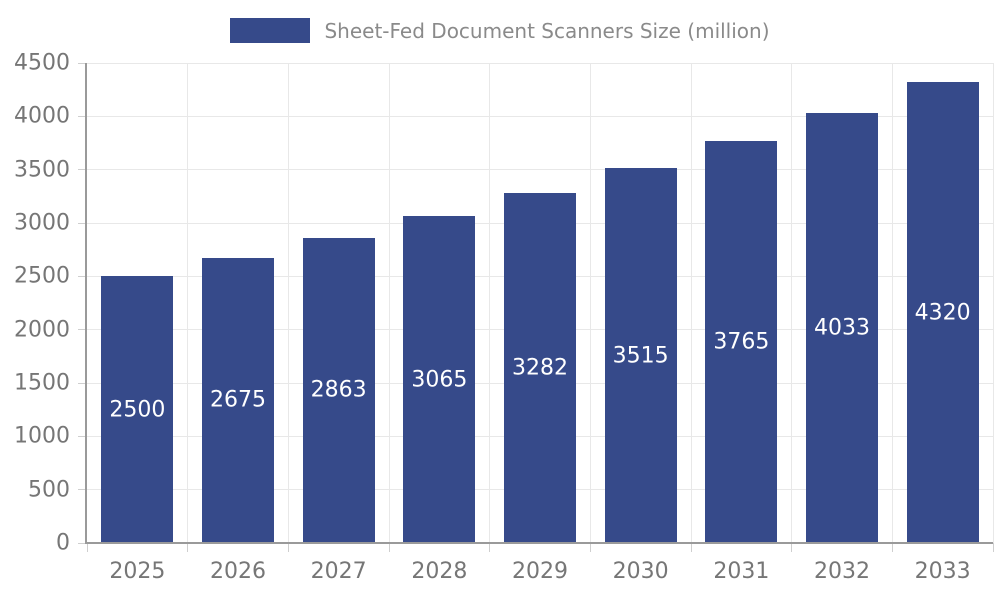 This screenshot has height=600, width=1000. I want to click on bar-value-label: 2675, so click(238, 400).